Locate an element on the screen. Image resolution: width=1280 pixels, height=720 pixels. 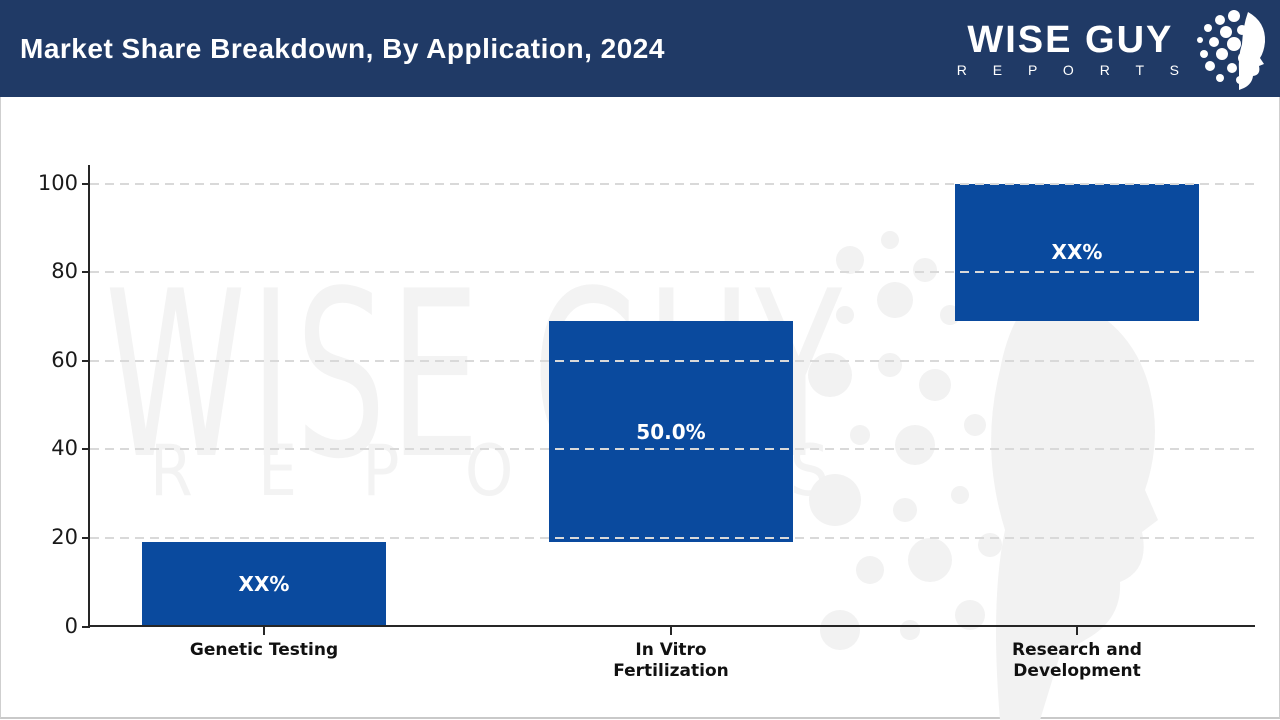
y-tick-label-0: 0 is located at coordinates (71, 625).